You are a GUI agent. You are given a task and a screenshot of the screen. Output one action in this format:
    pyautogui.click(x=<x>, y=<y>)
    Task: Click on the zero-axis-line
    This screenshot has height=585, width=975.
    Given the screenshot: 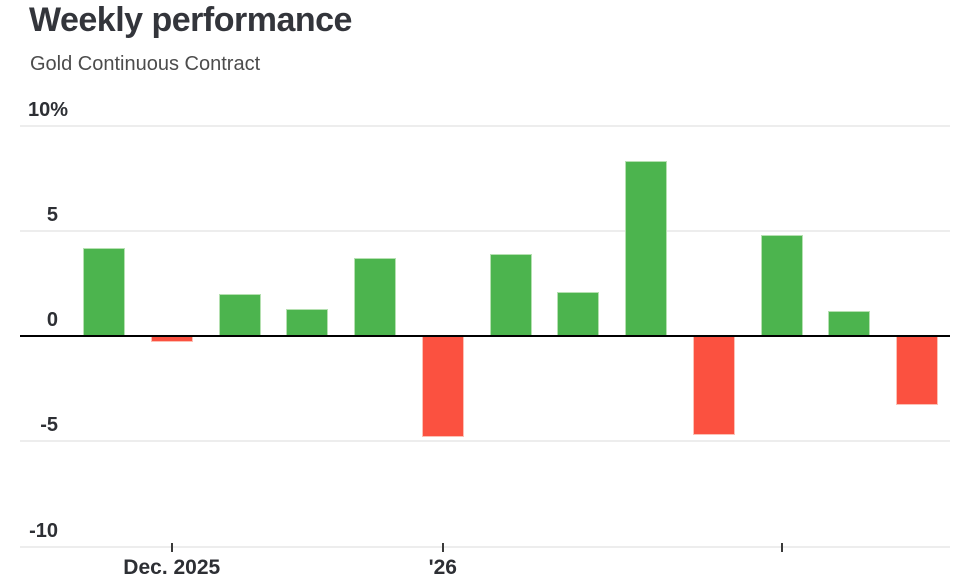 What is the action you would take?
    pyautogui.click(x=485, y=335)
    